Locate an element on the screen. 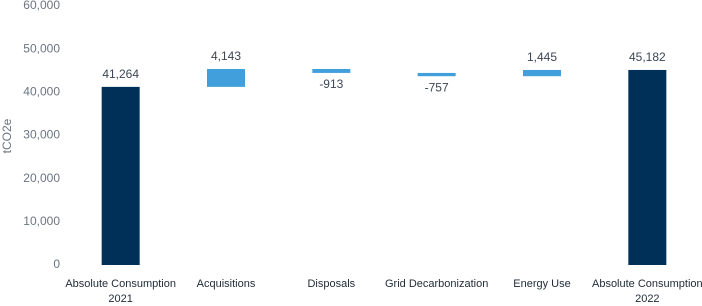 The width and height of the screenshot is (702, 306). y-tick-label: 60,000 is located at coordinates (41, 6).